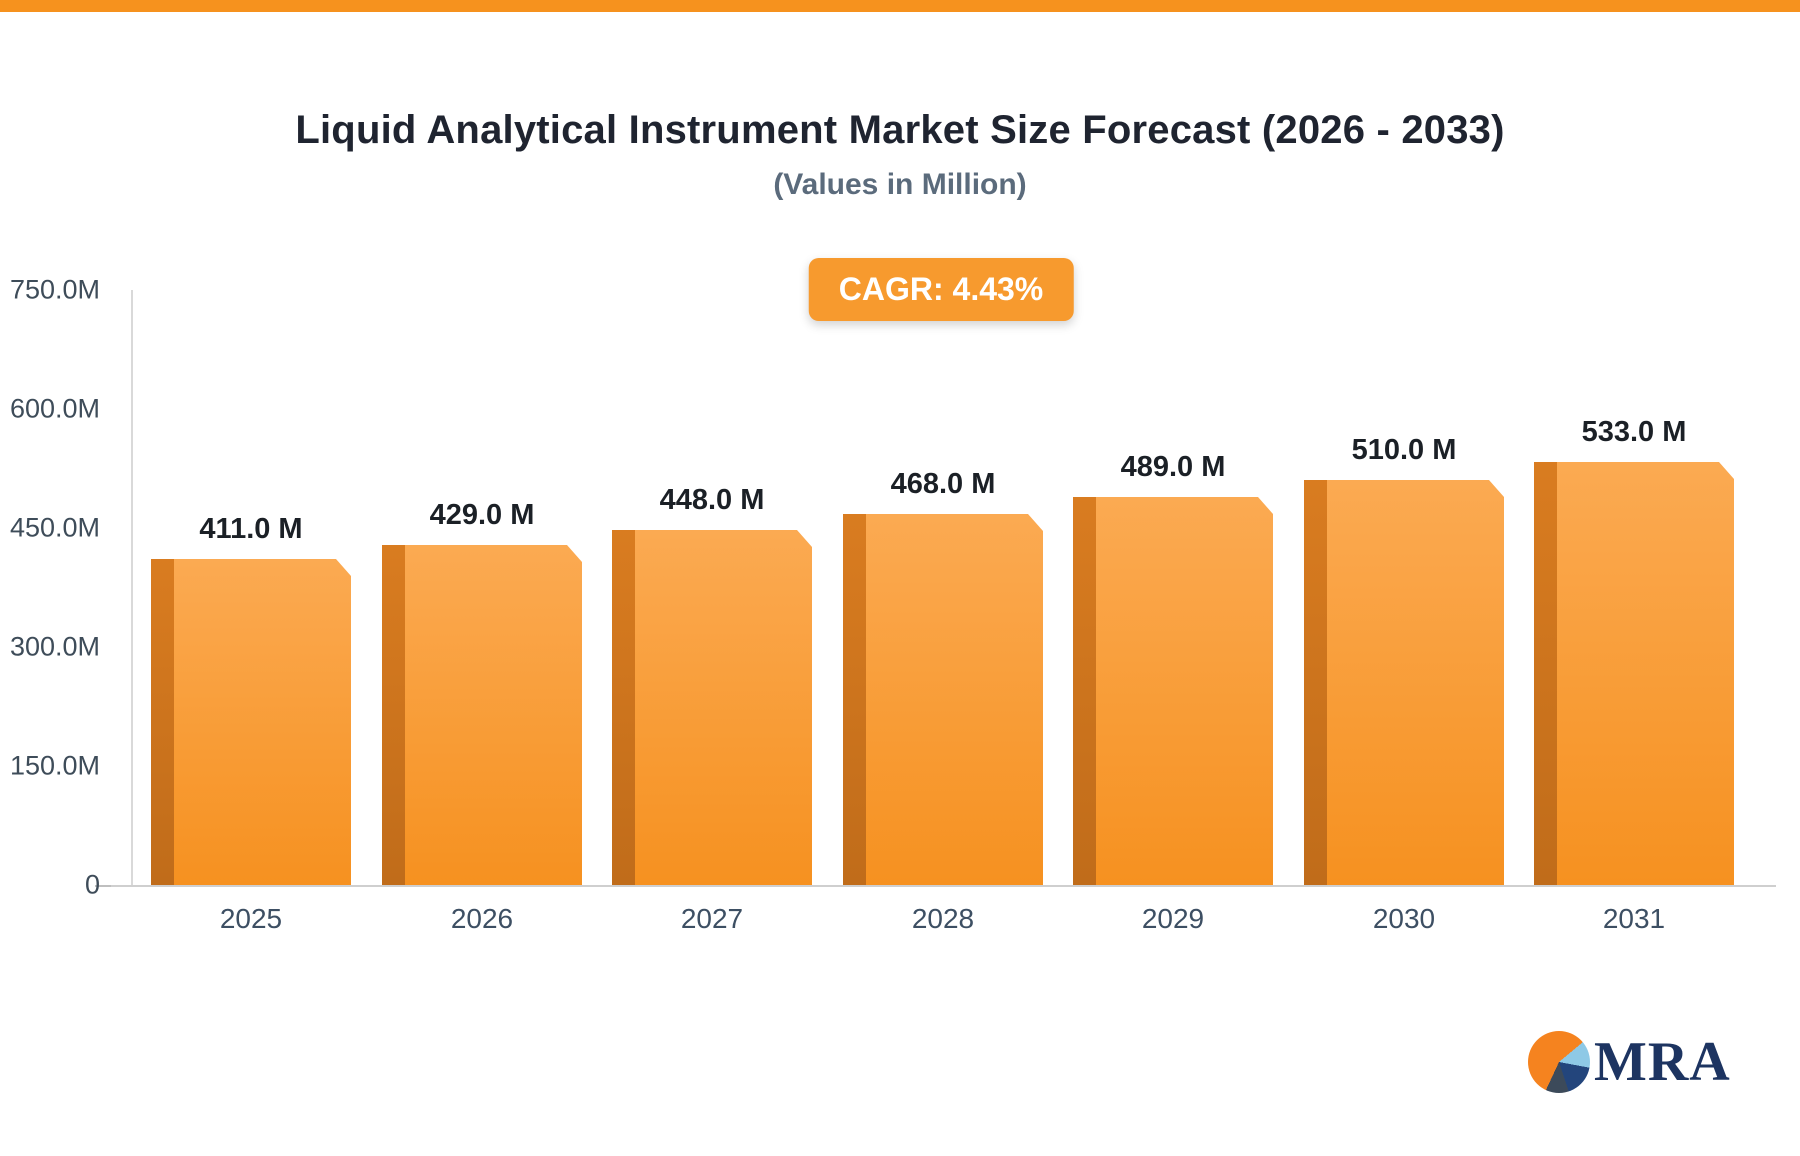 The image size is (1800, 1156). Describe the element at coordinates (900, 184) in the screenshot. I see `chart-subtitle: (Values in Million)` at that location.